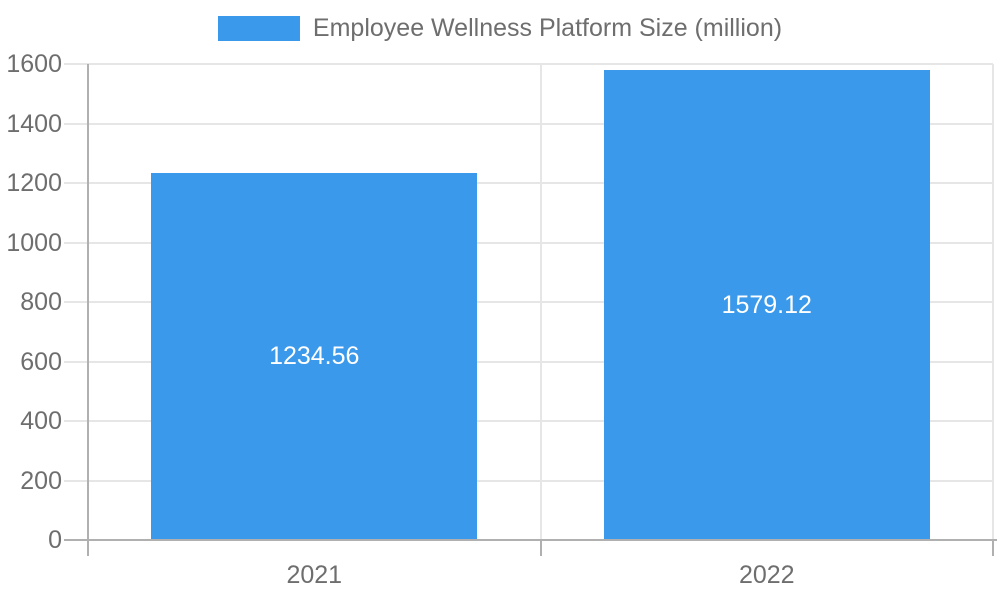  Describe the element at coordinates (34, 242) in the screenshot. I see `y-axis-label: 1000` at that location.